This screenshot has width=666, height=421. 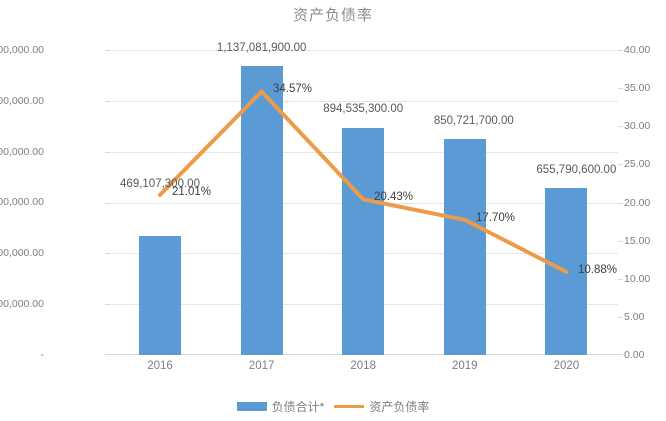 I want to click on x-axis-tick-label: 2019, so click(x=465, y=366).